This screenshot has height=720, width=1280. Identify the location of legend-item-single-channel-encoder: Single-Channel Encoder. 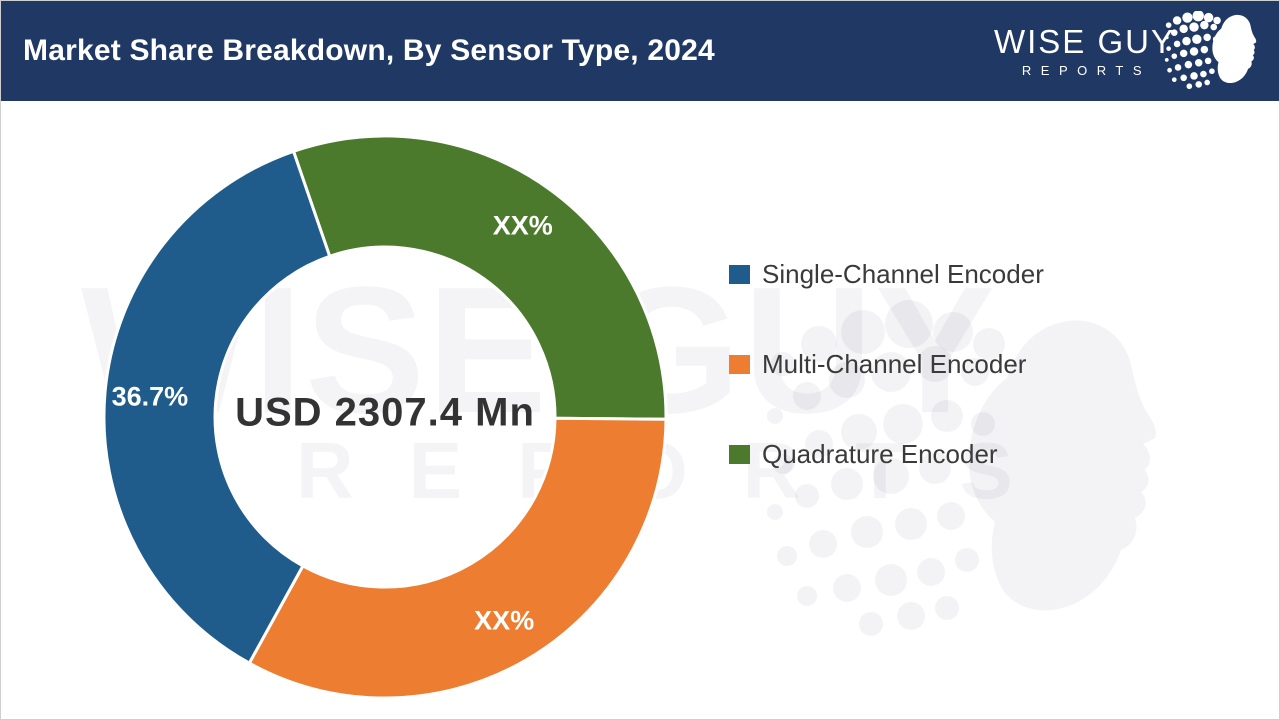
(886, 274).